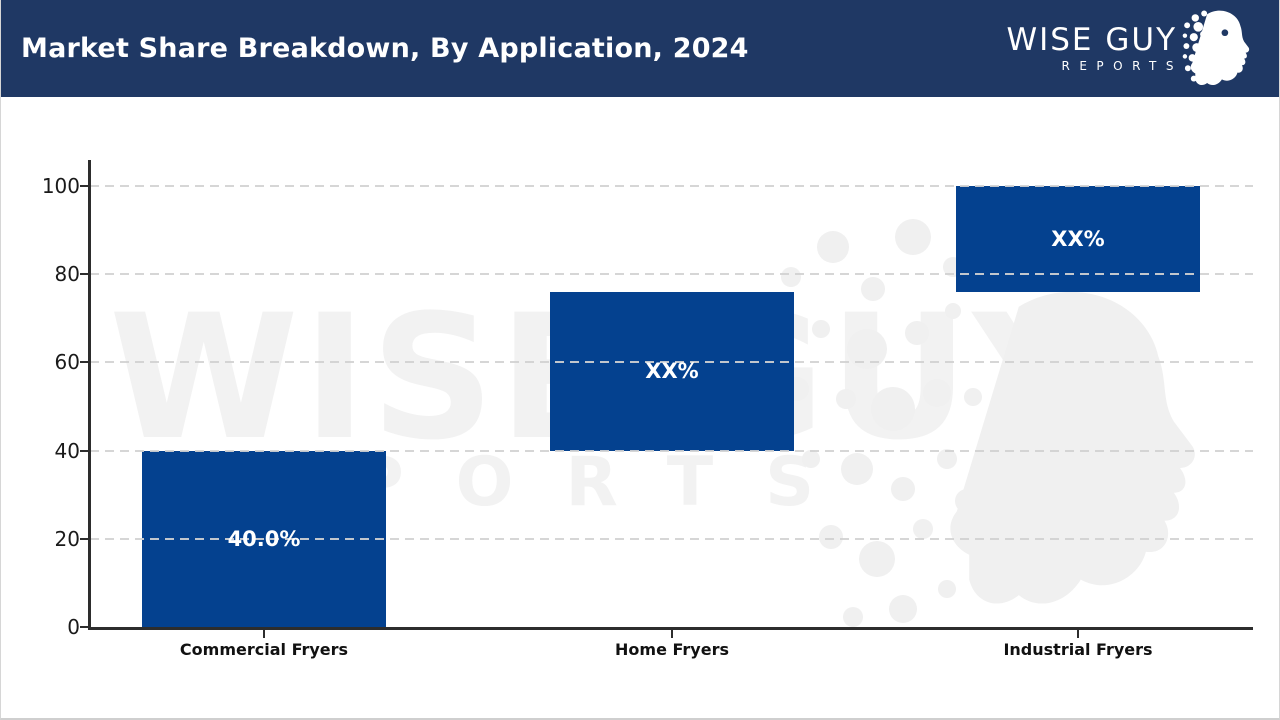 The image size is (1280, 720). I want to click on logo-face-icon, so click(1216, 47).